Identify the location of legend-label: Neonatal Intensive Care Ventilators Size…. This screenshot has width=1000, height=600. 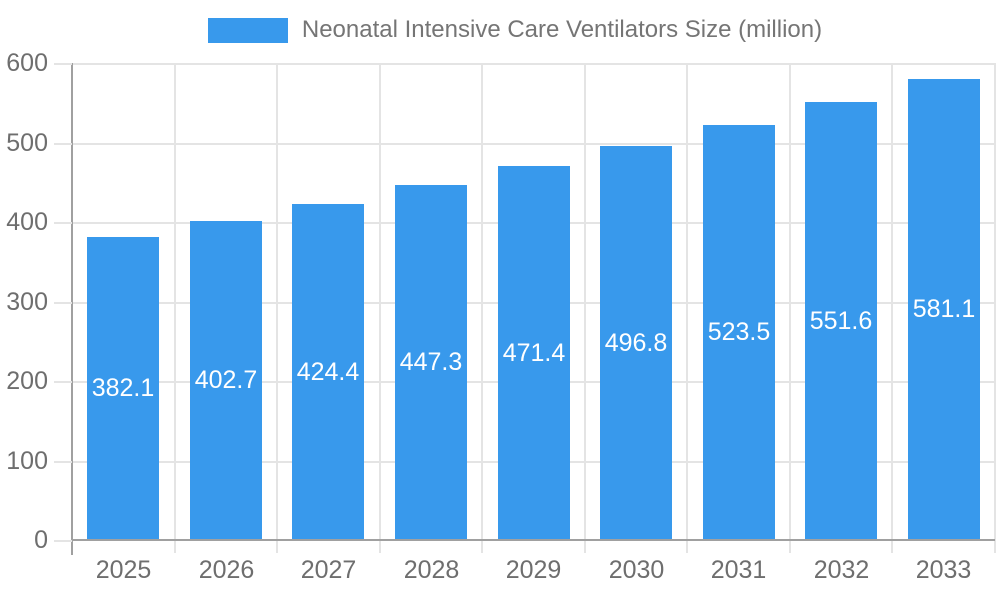
(562, 29).